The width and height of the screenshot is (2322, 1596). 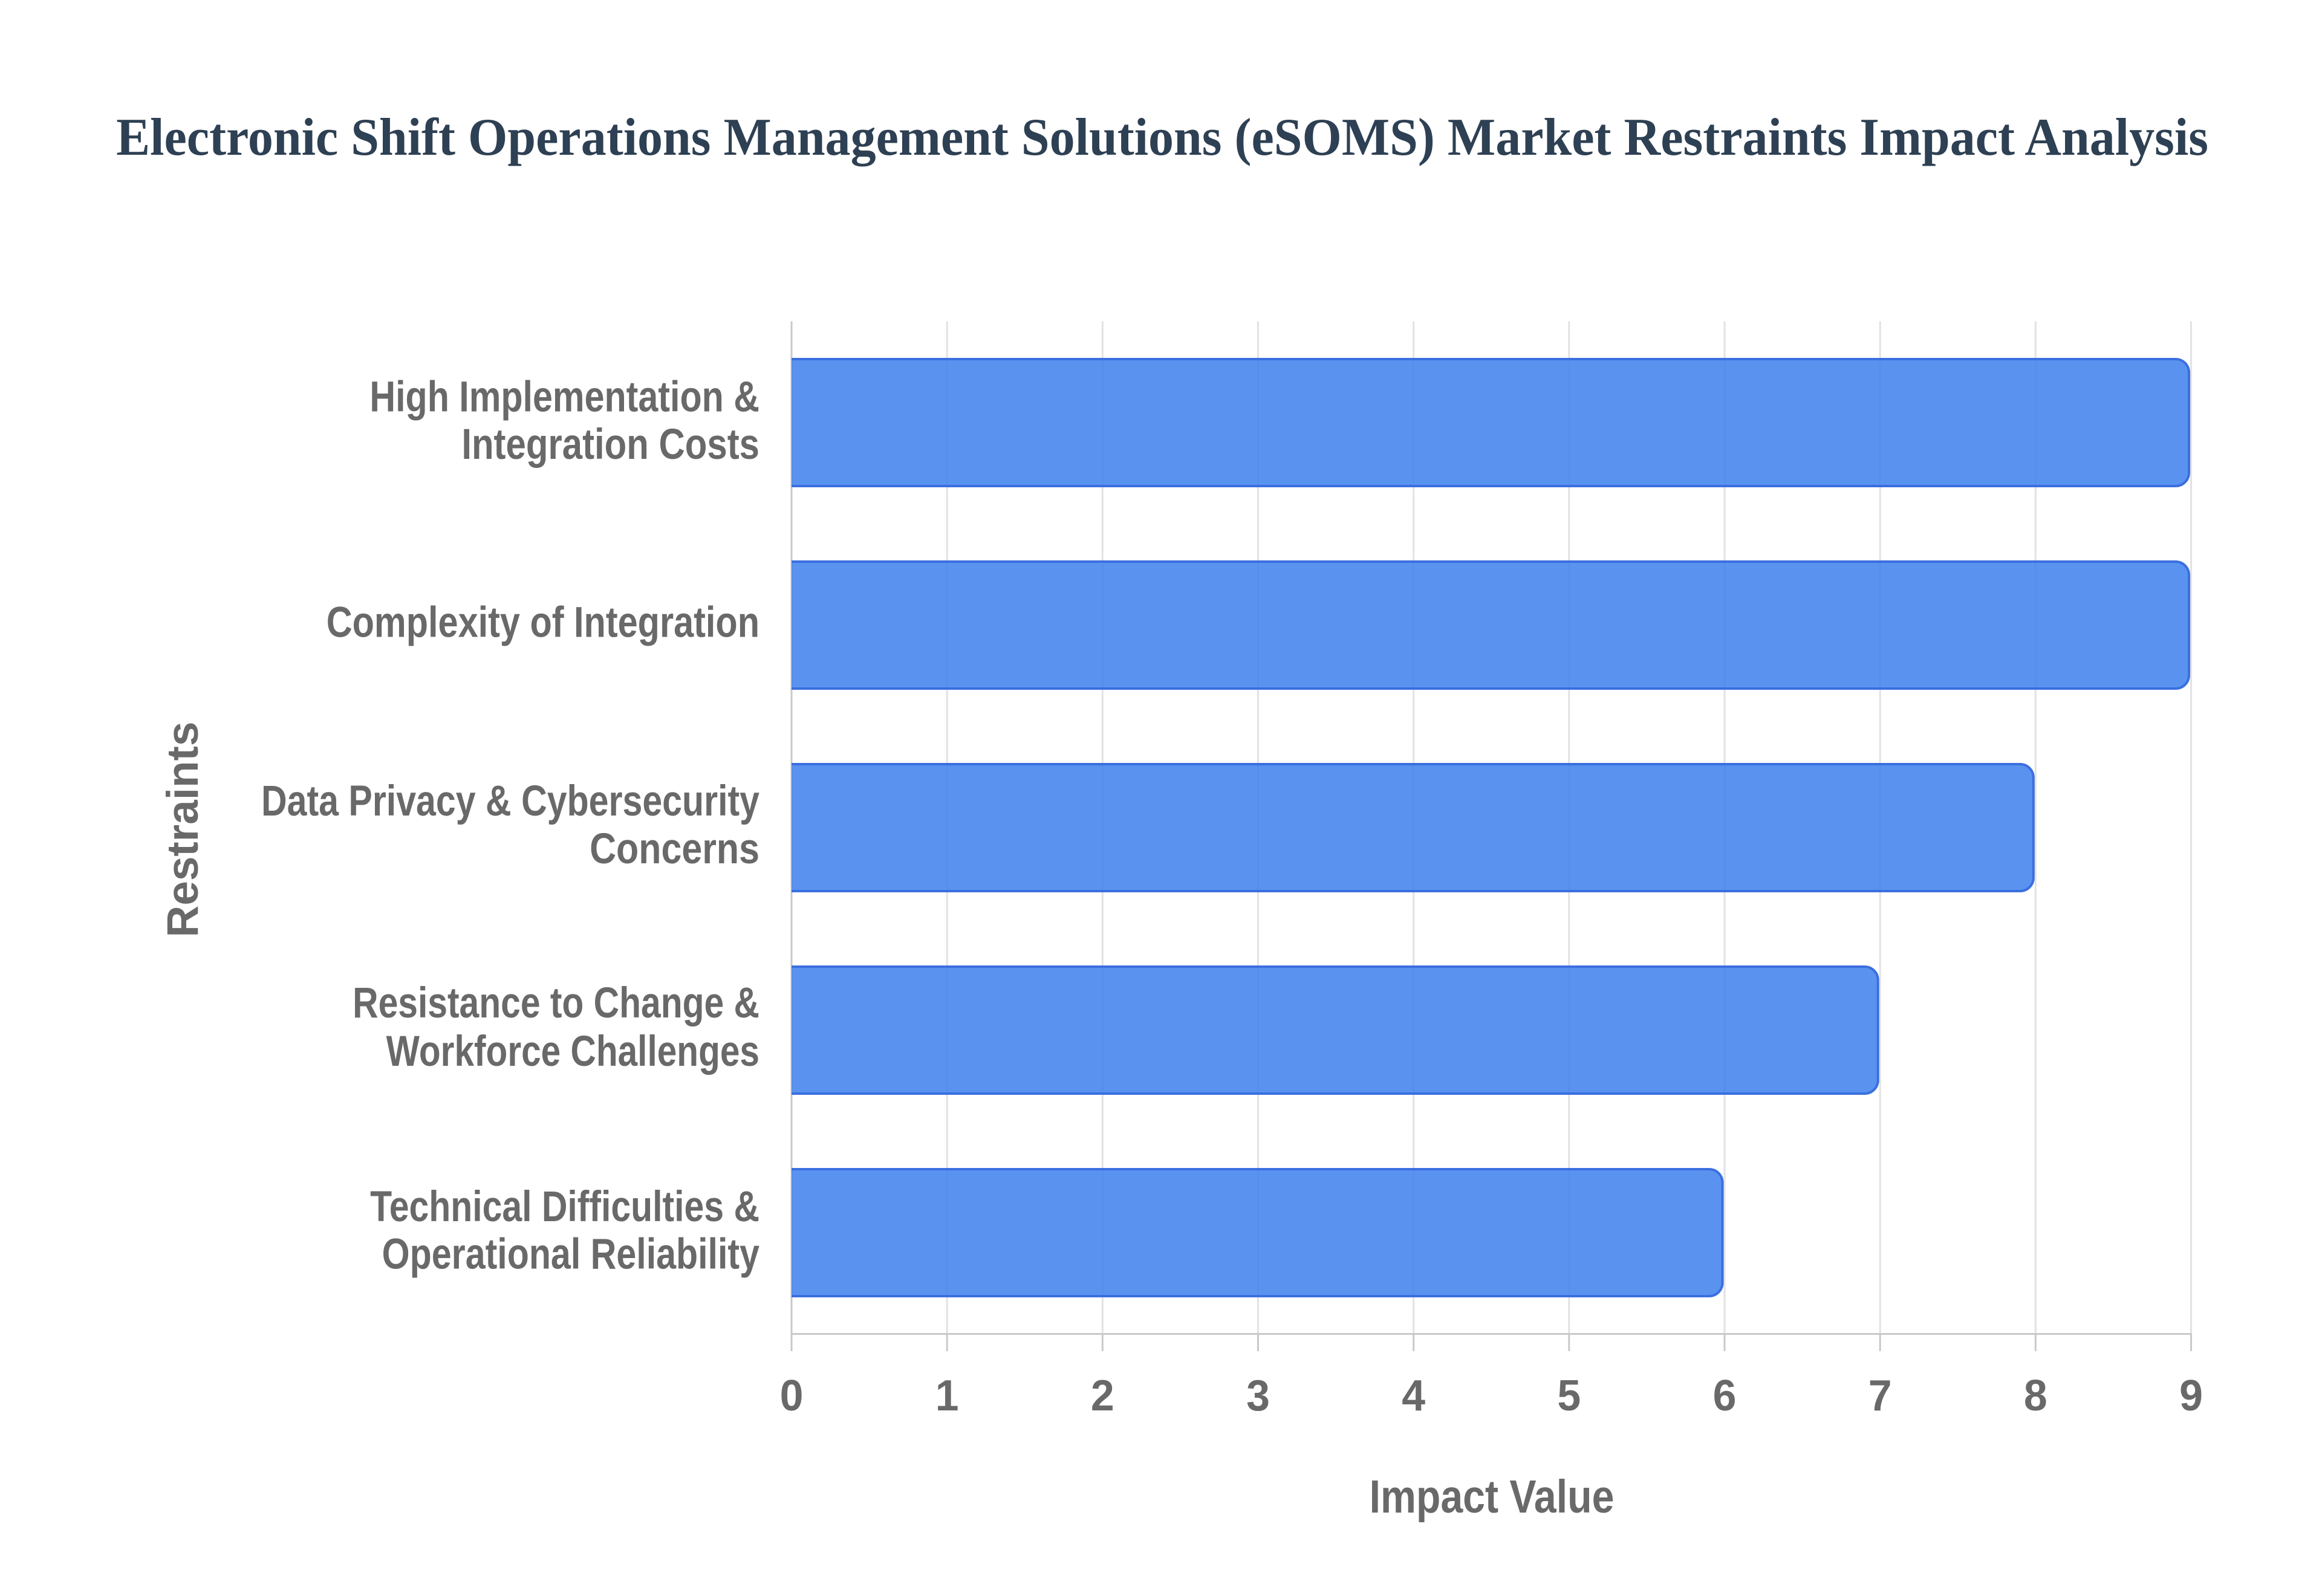 What do you see at coordinates (947, 1396) in the screenshot?
I see `svg-text: 1` at bounding box center [947, 1396].